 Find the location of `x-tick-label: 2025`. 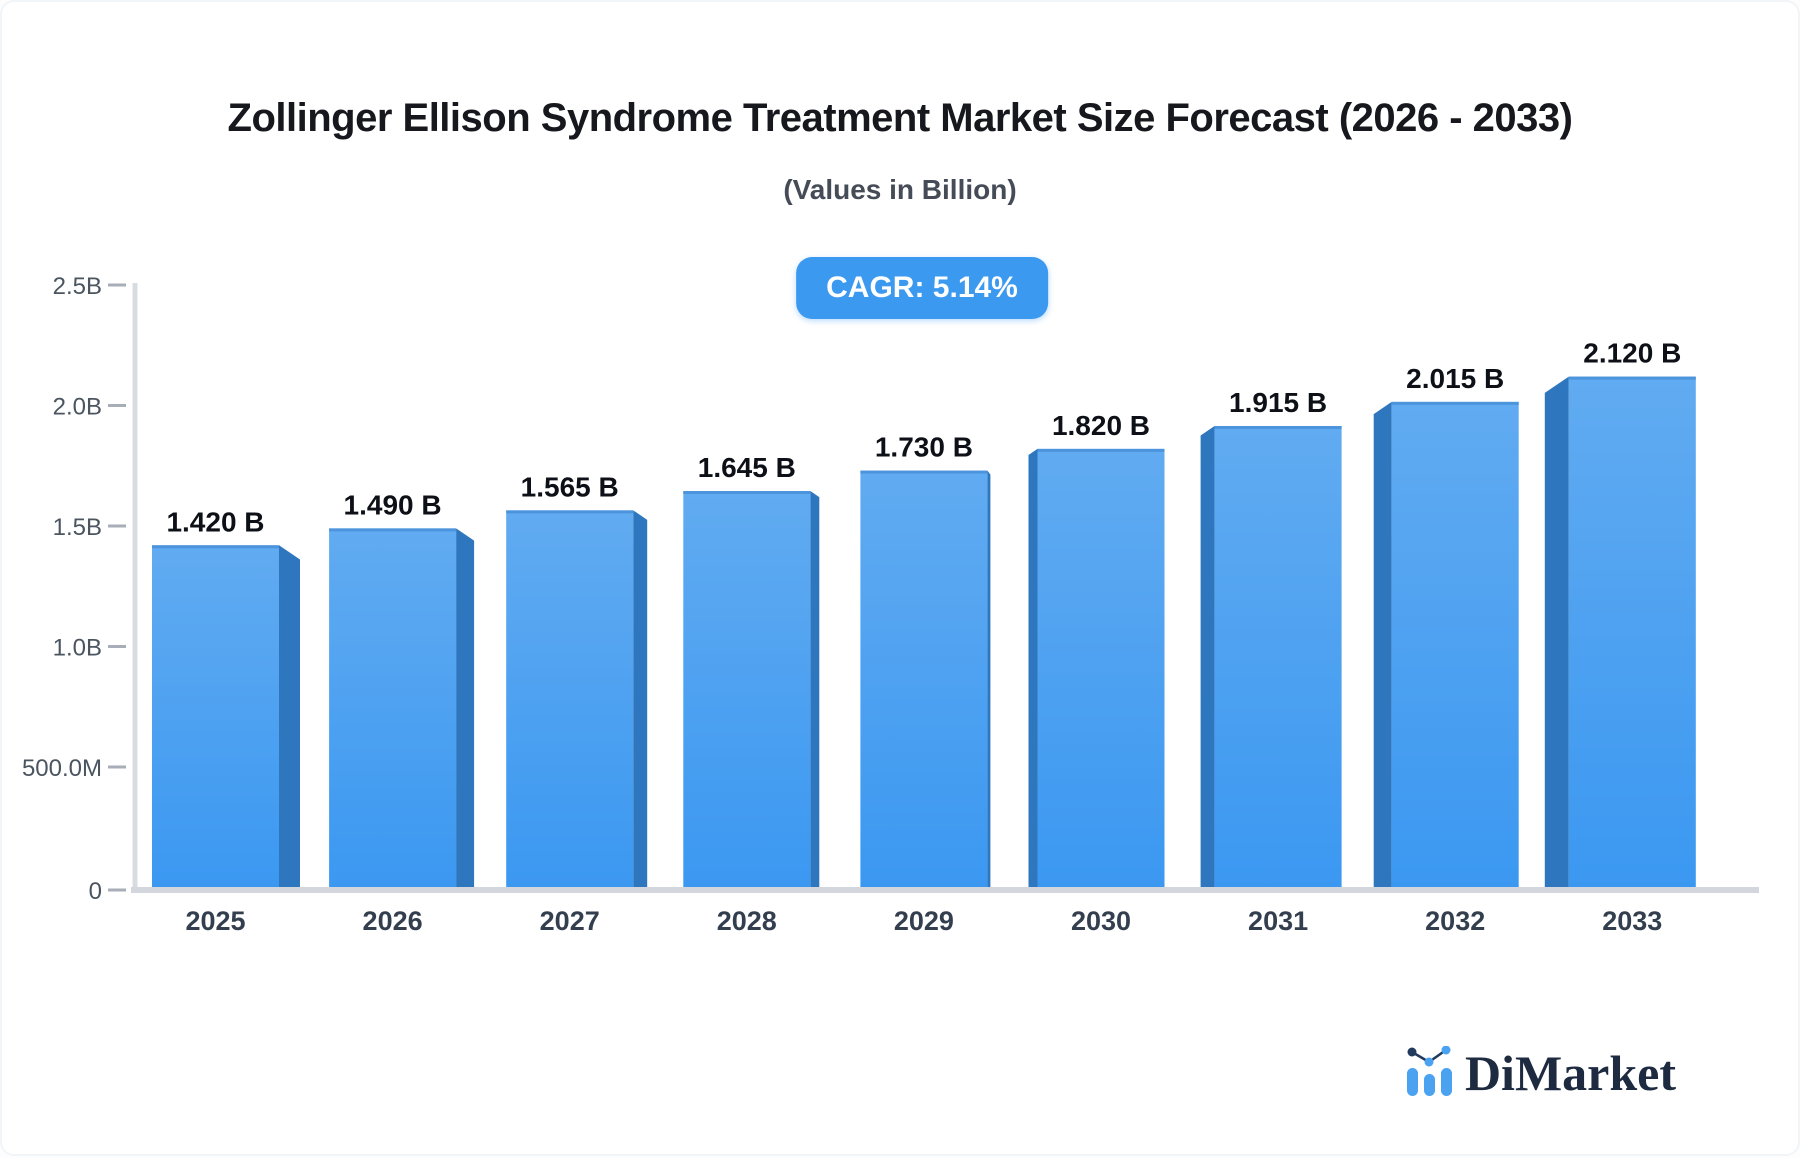

x-tick-label: 2025 is located at coordinates (215, 921).